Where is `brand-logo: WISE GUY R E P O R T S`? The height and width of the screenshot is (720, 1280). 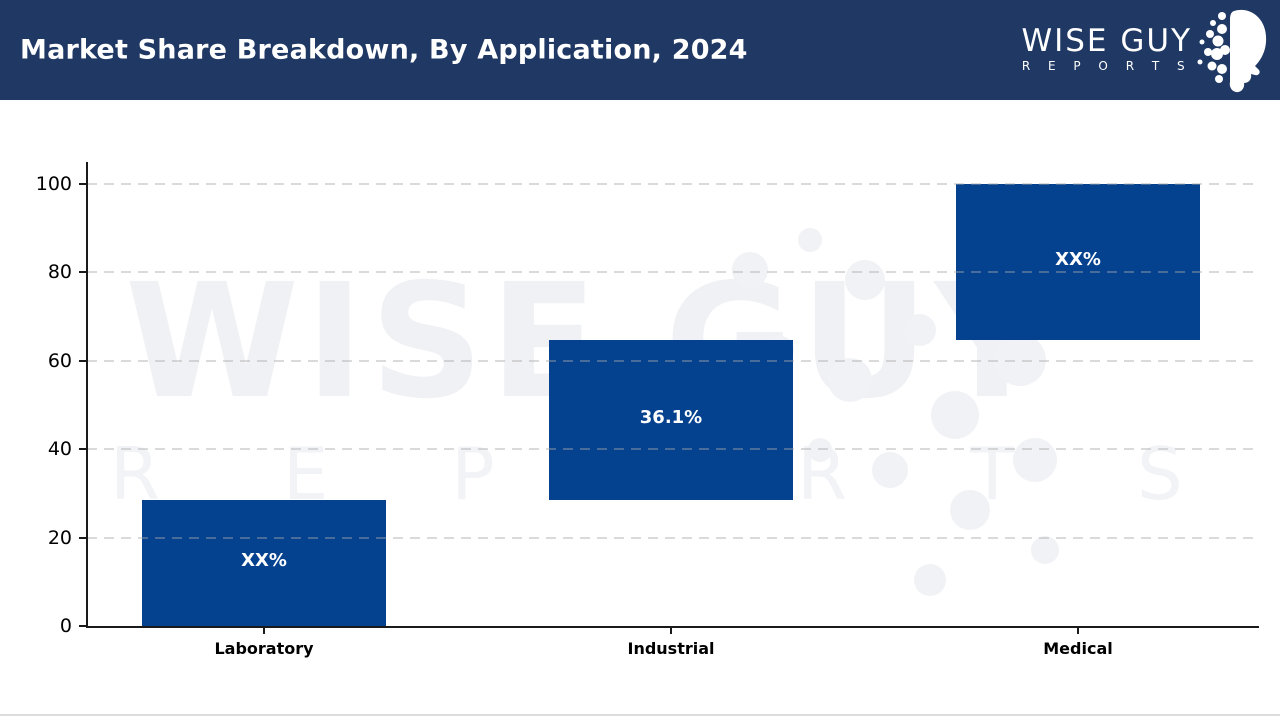 brand-logo: WISE GUY R E P O R T S is located at coordinates (1140, 50).